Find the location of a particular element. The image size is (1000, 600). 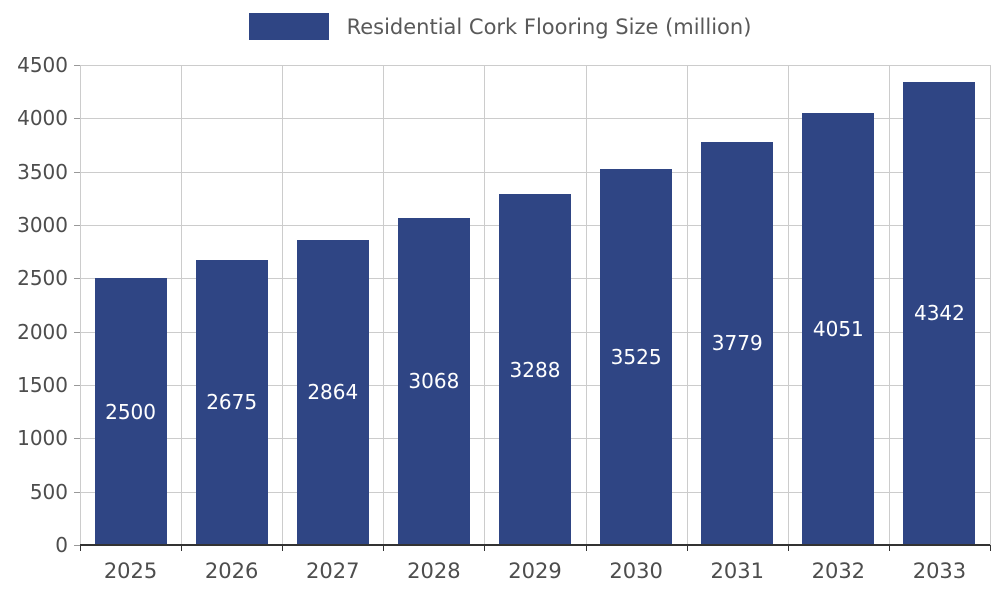

bar-value-label: 2675 is located at coordinates (232, 402).